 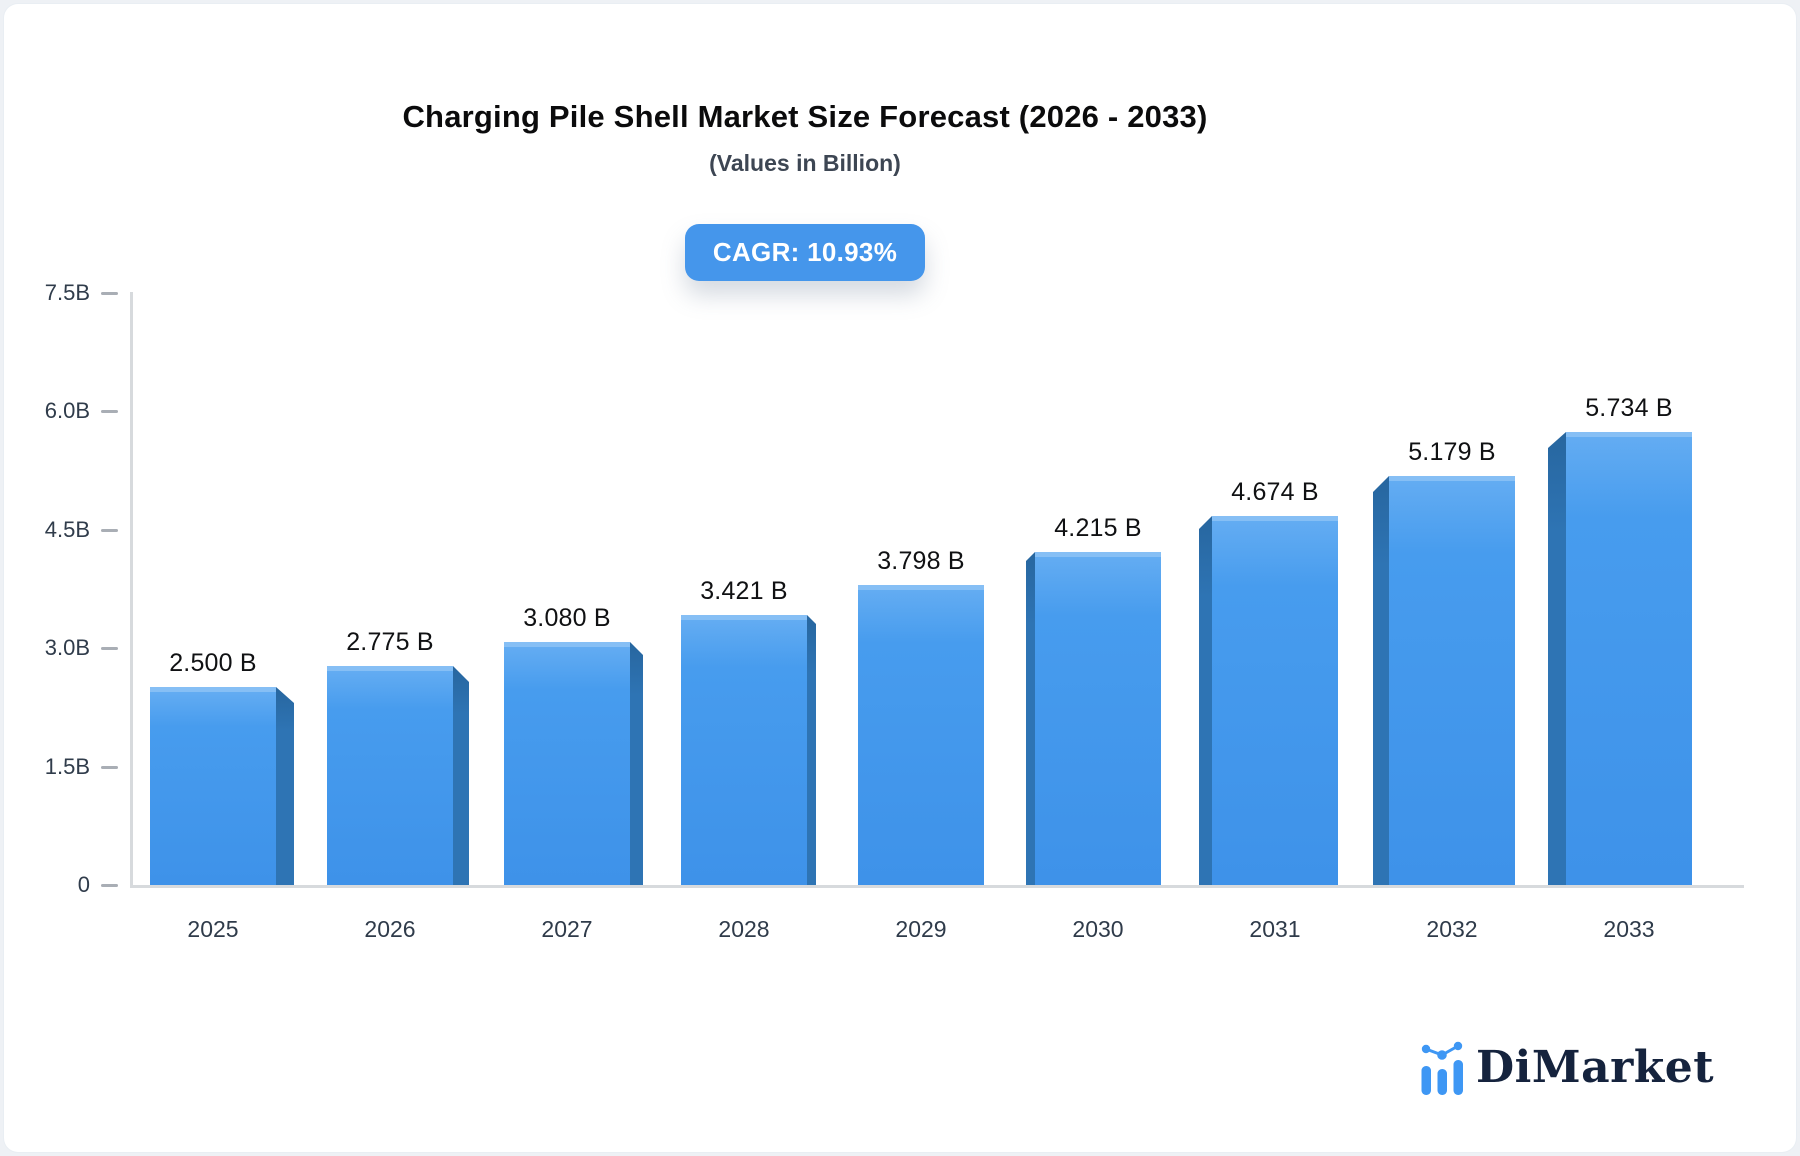 I want to click on bar-side-2026, so click(x=461, y=775).